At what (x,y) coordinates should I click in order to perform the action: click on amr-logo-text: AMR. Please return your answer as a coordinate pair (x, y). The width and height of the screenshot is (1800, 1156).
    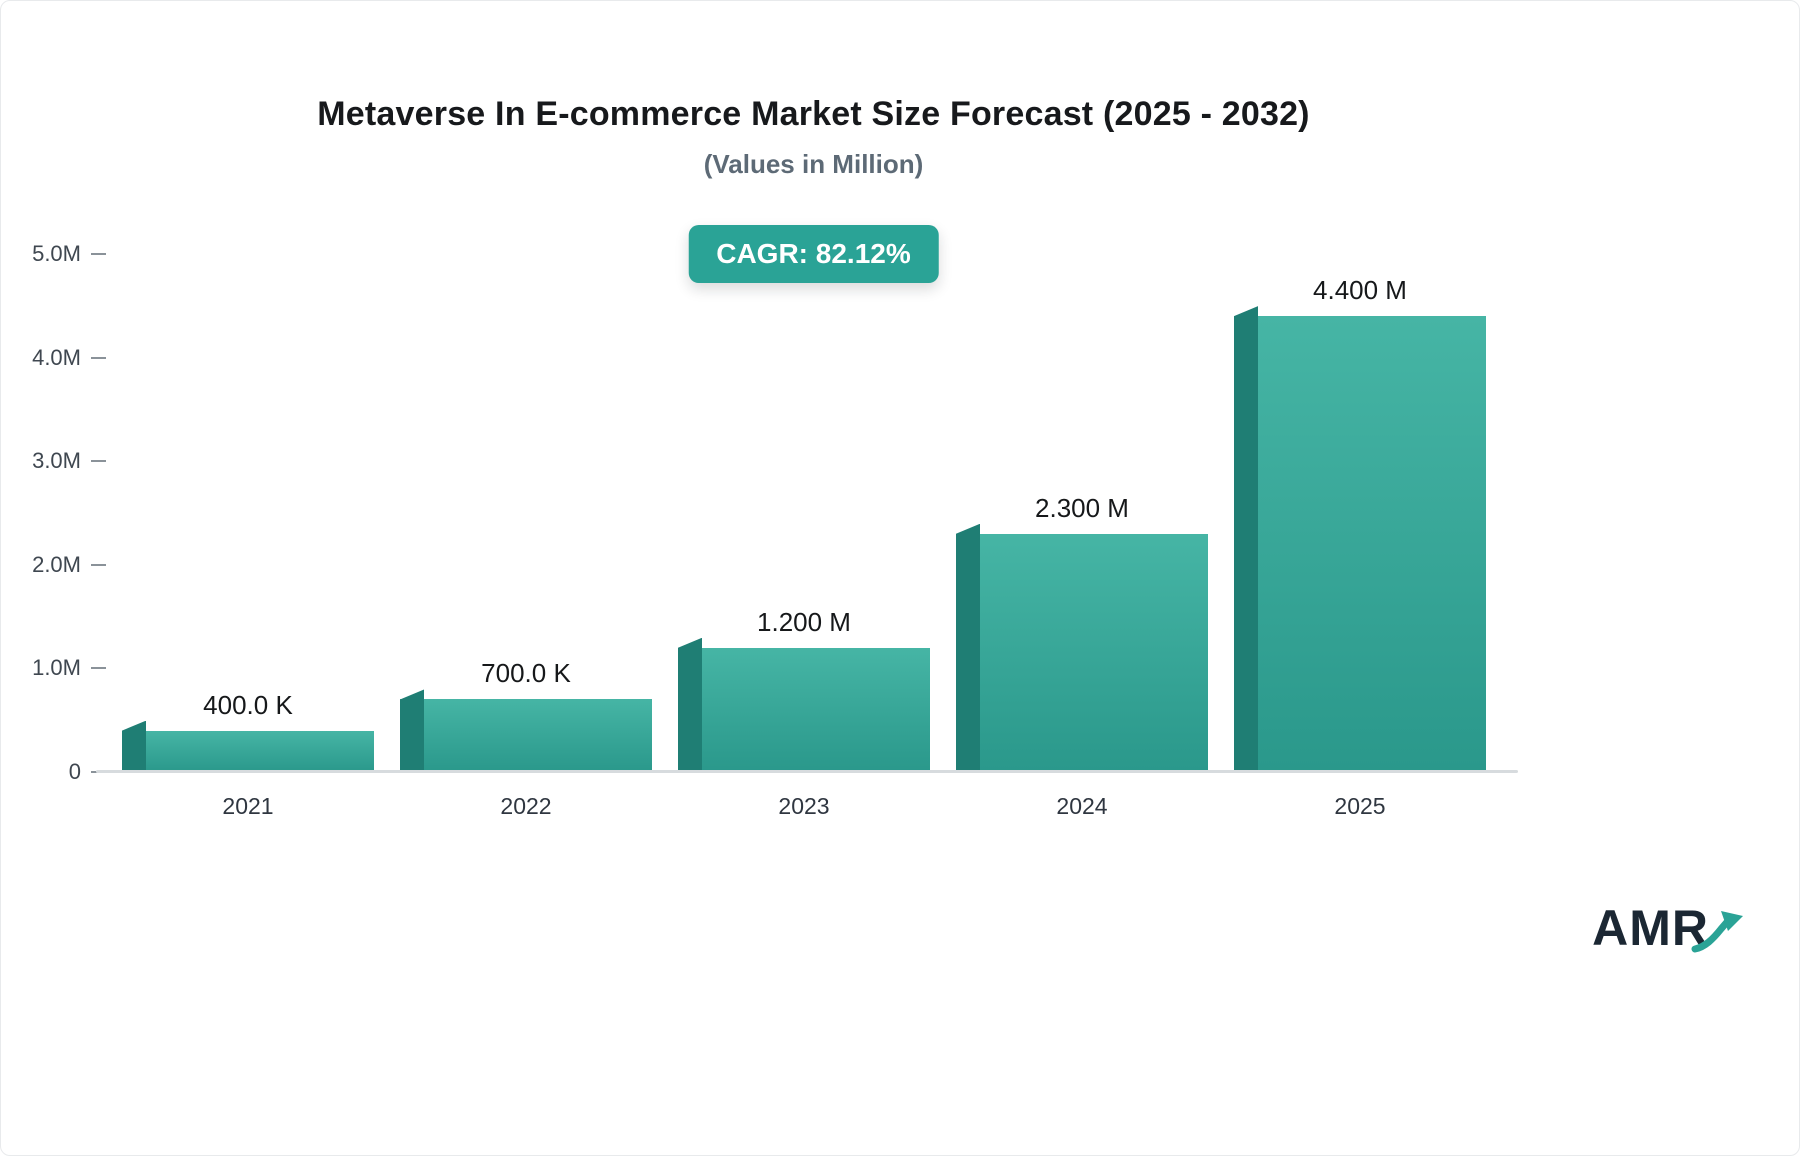
    Looking at the image, I should click on (1650, 928).